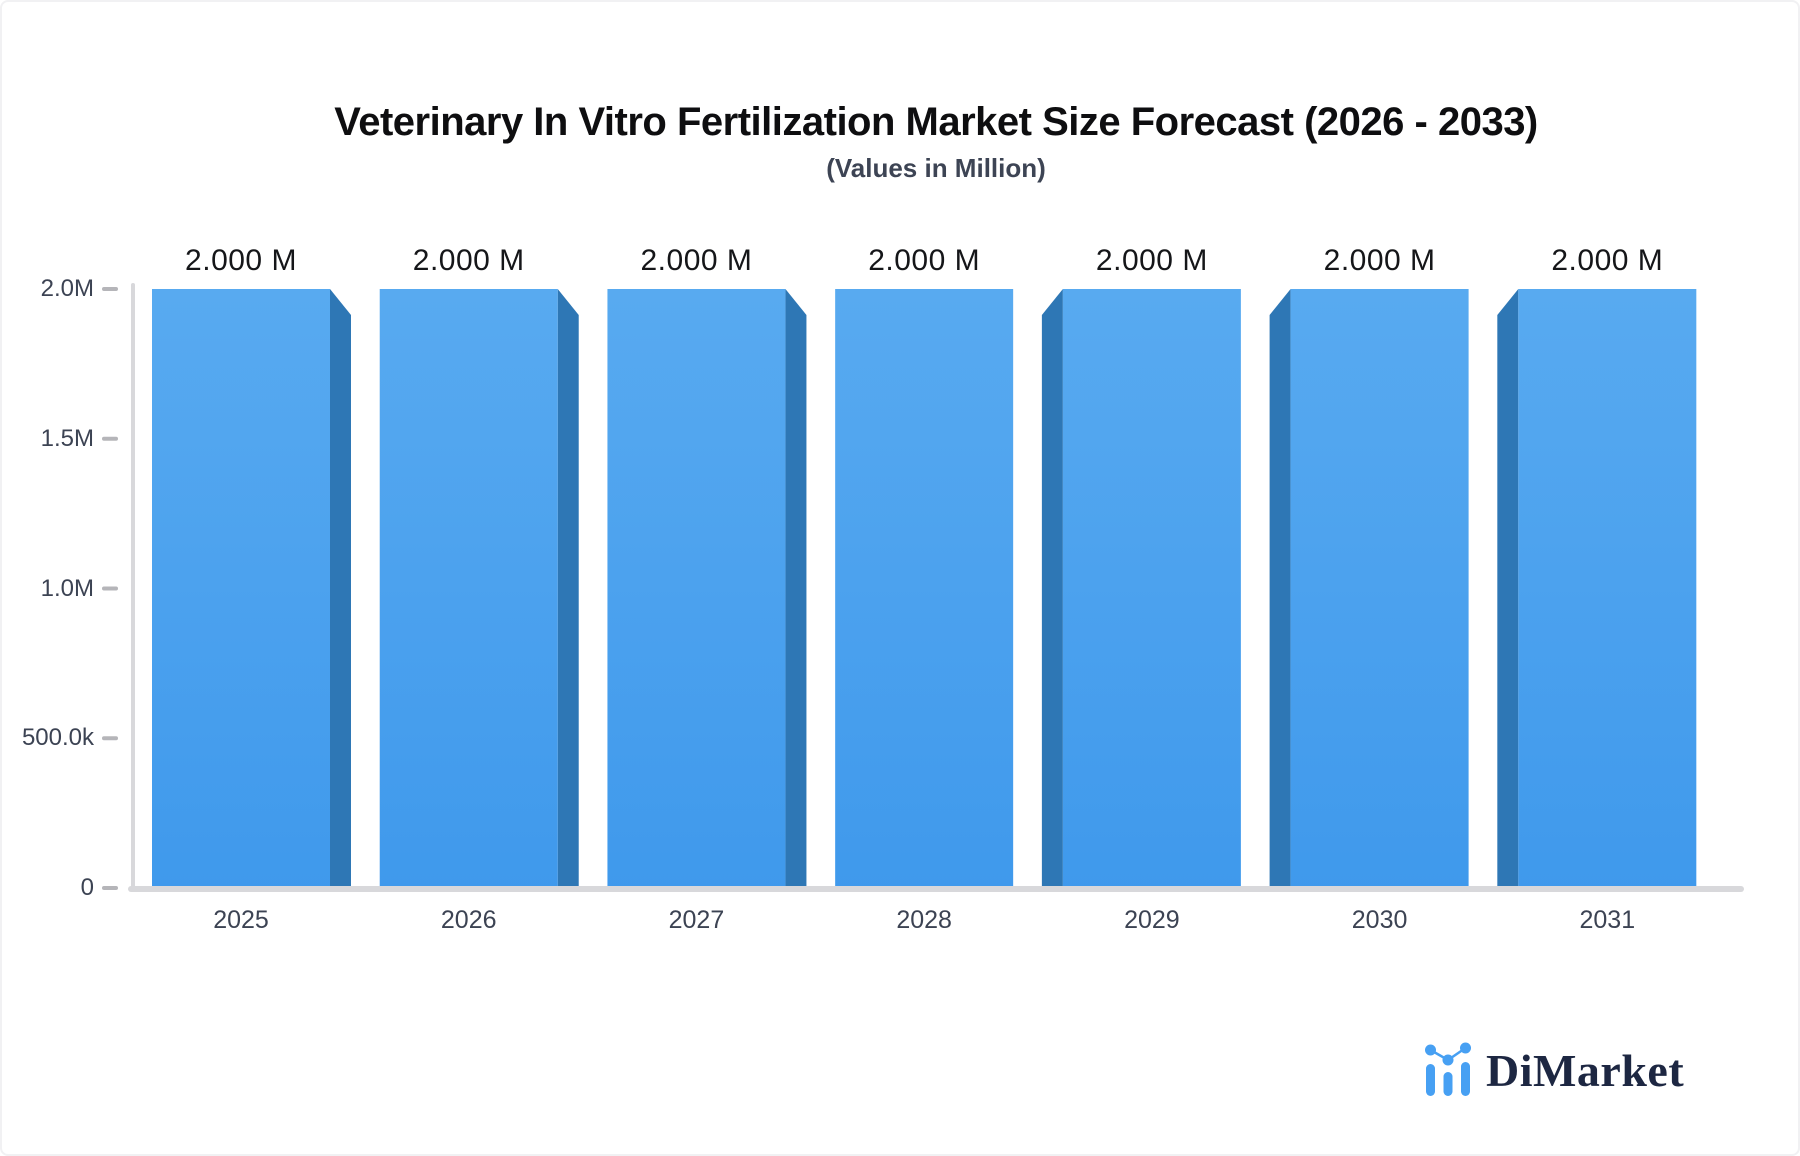 Image resolution: width=1800 pixels, height=1156 pixels. I want to click on dimarket-logo: DiMarket, so click(1554, 1070).